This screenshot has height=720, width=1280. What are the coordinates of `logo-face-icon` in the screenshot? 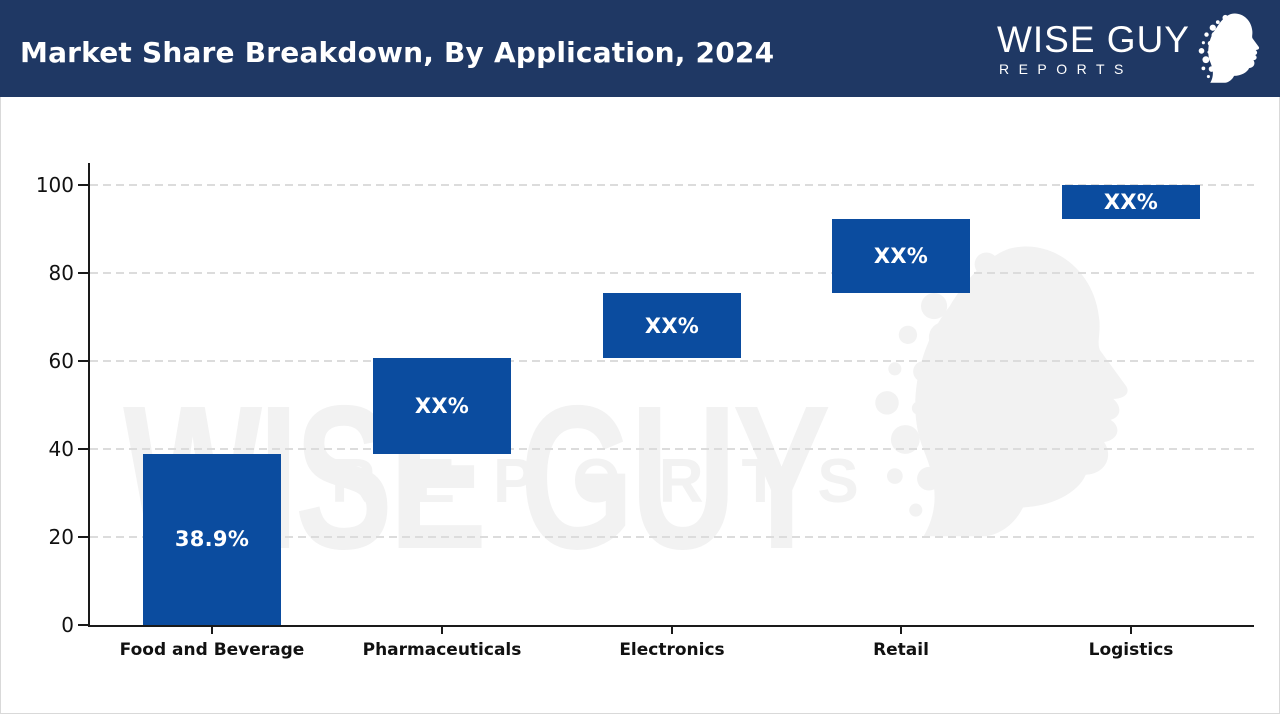 It's located at (1229, 47).